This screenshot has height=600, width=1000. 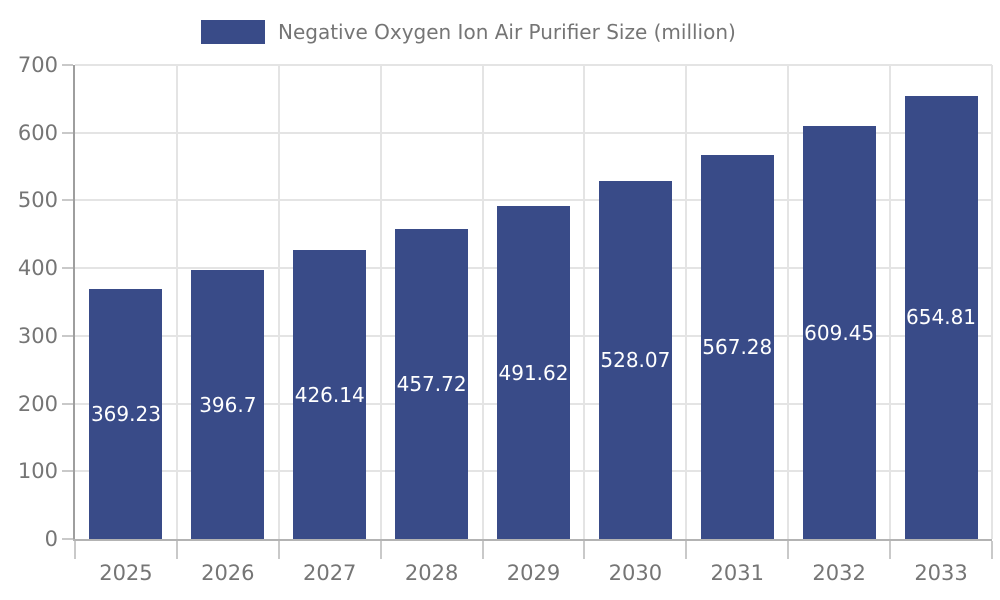 I want to click on x-axis-tick-label: 2030, so click(x=635, y=573).